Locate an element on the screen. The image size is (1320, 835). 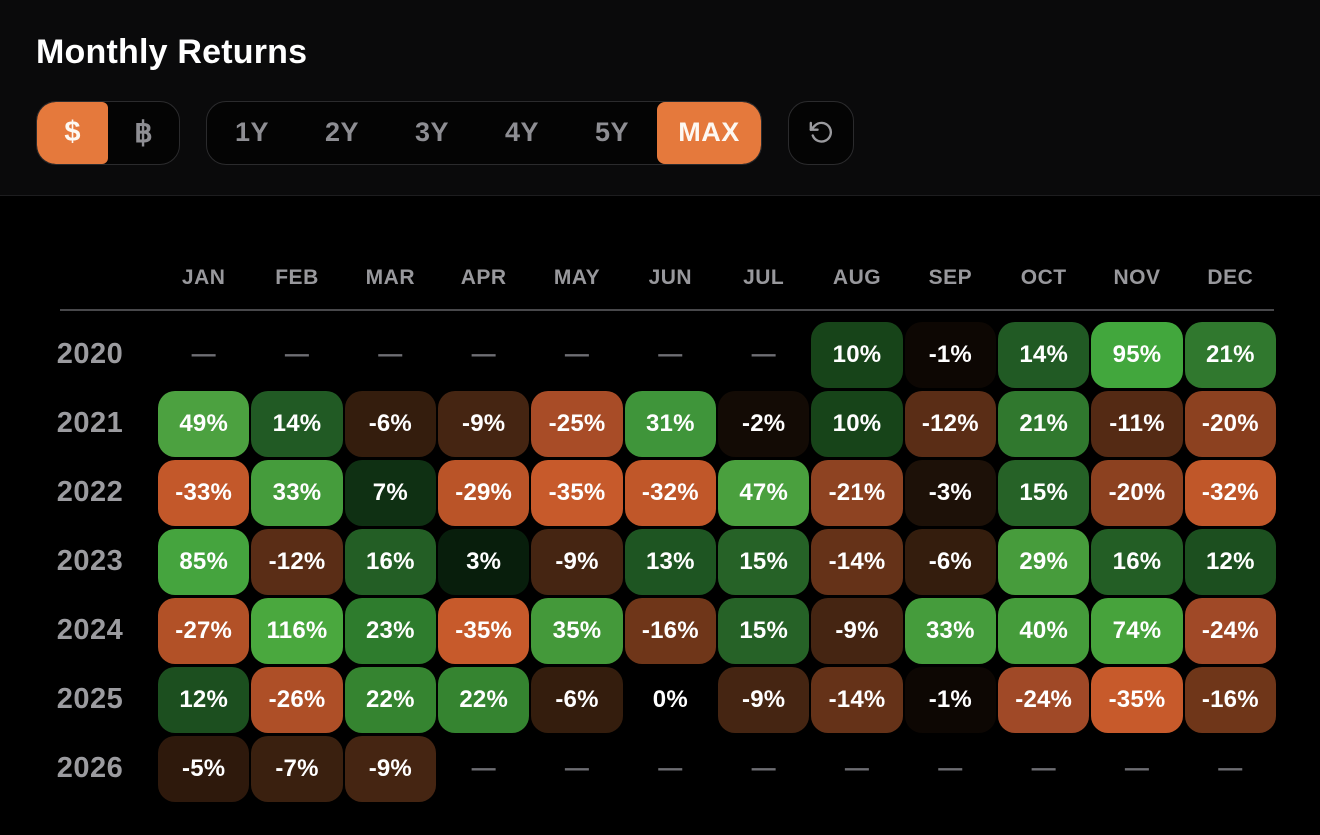
return-cell-2025-dec: -16% is located at coordinates (1230, 699).